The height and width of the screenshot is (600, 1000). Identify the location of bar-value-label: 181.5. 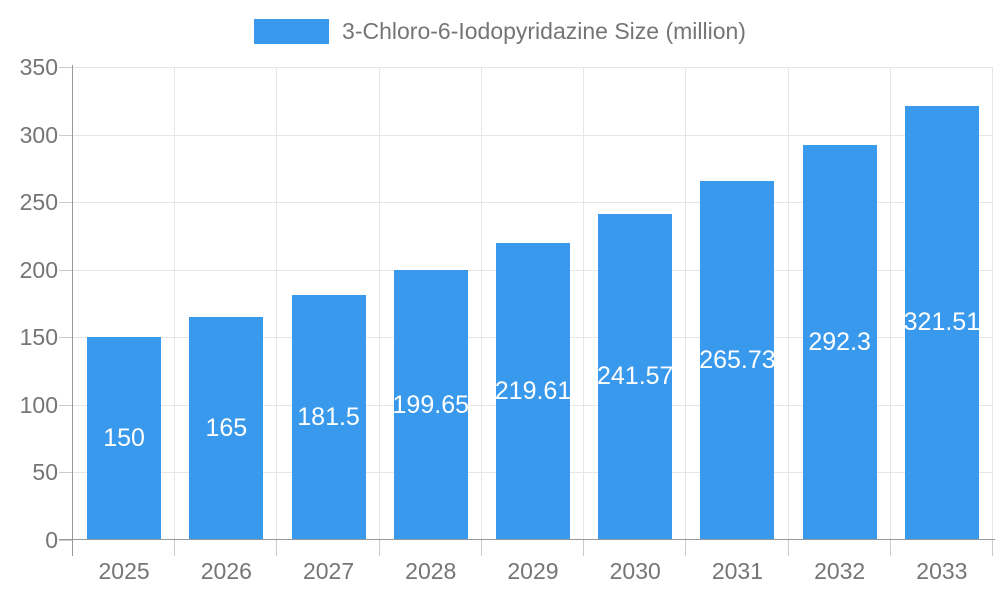
(328, 416).